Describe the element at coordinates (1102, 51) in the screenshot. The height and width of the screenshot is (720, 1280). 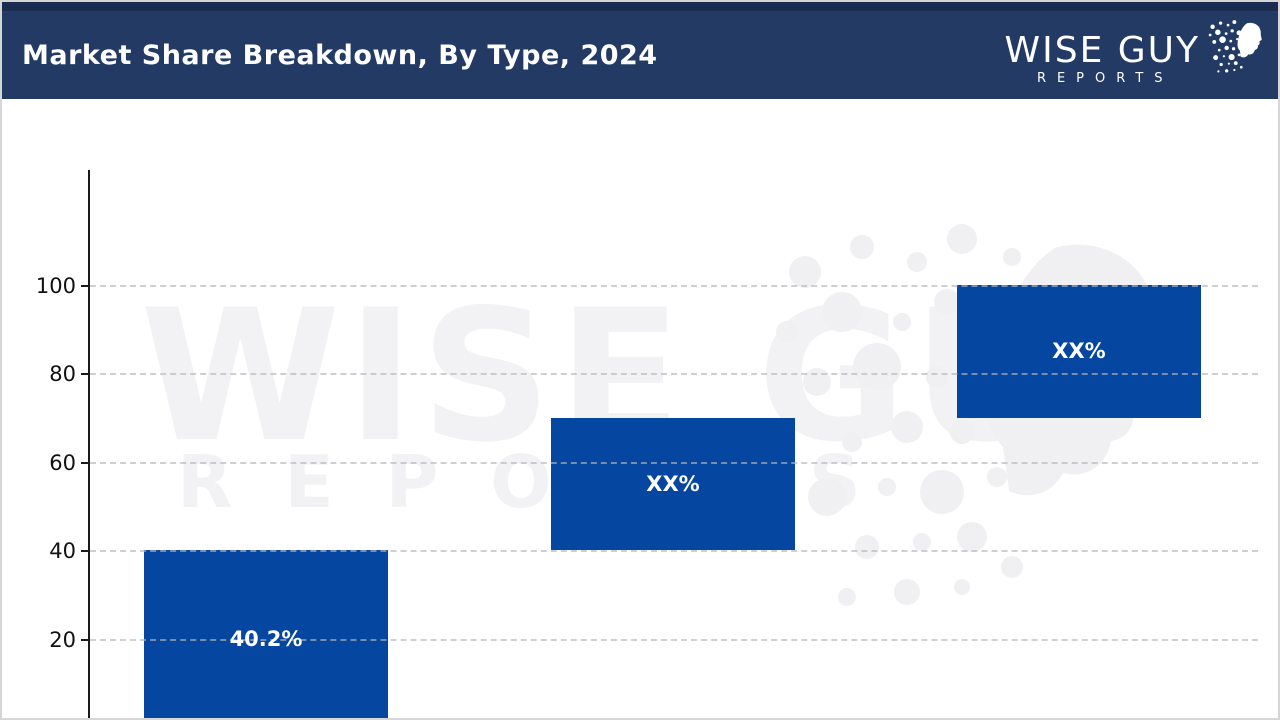
I see `logo-wiseguy-label: WISE GUY` at that location.